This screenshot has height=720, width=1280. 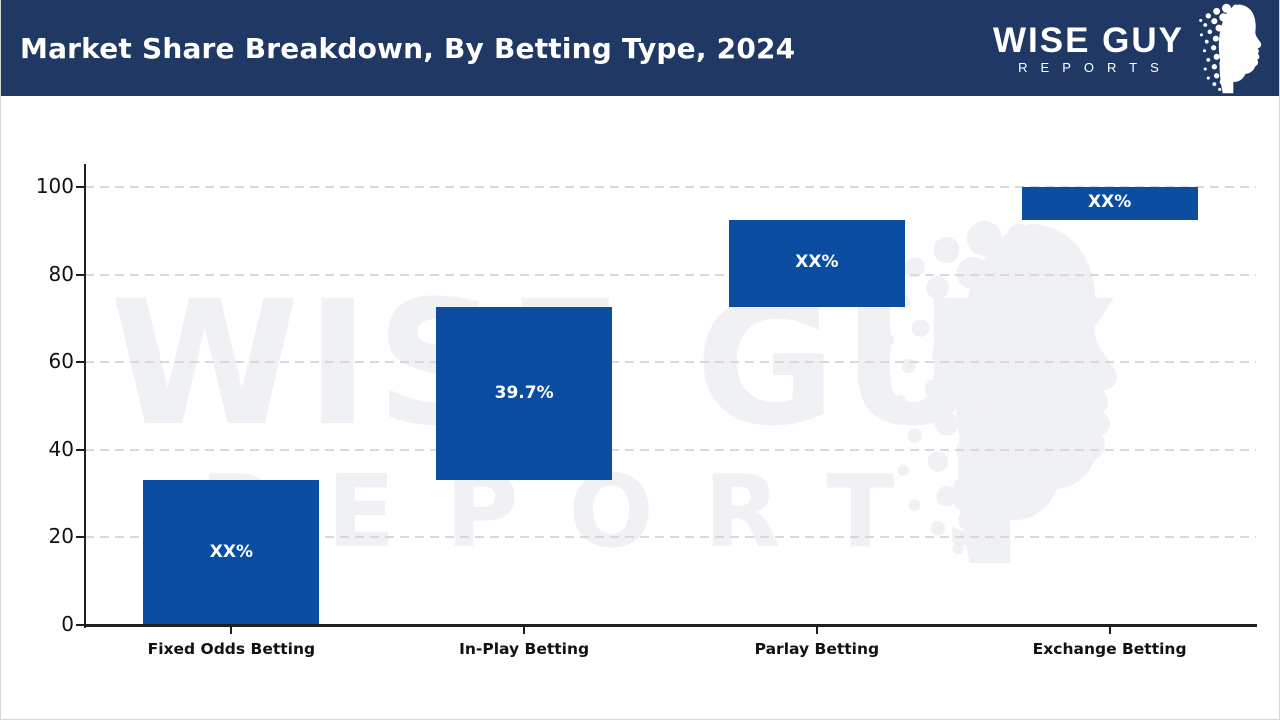 I want to click on y-tick-label: 60, so click(x=61, y=361).